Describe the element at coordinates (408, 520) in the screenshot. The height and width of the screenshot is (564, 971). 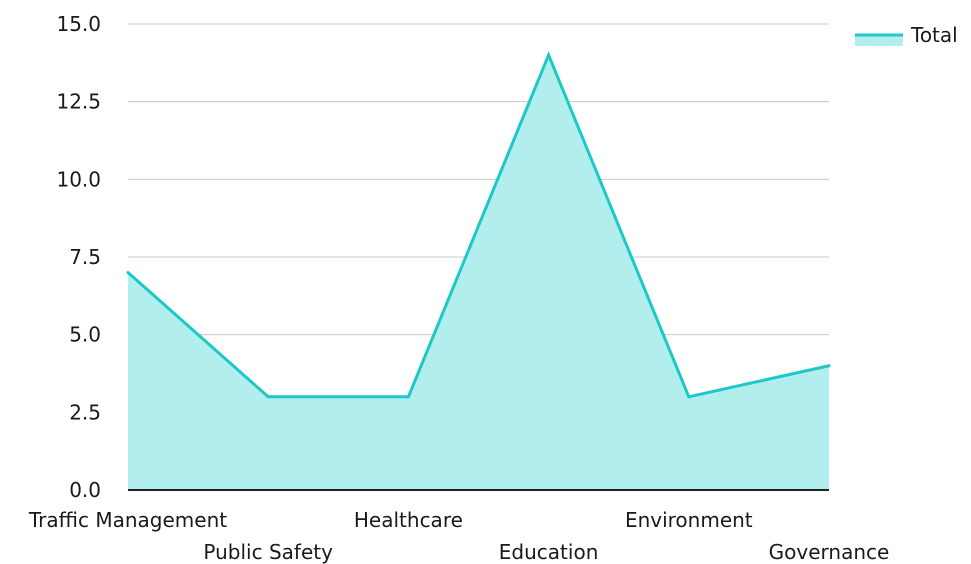
I see `x-tick-label: Healthcare` at that location.